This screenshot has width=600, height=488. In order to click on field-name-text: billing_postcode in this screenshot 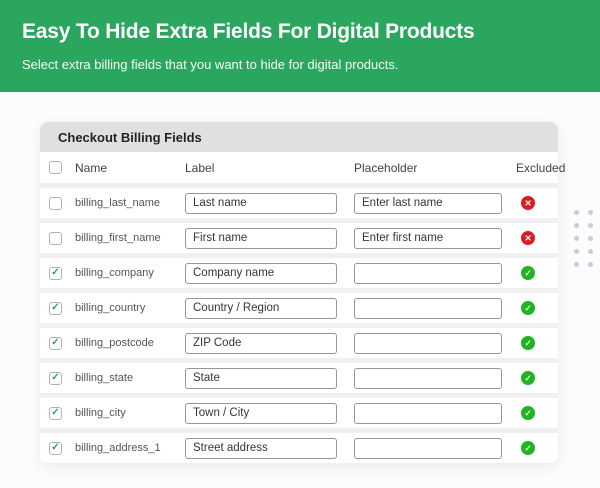, I will do `click(114, 343)`.